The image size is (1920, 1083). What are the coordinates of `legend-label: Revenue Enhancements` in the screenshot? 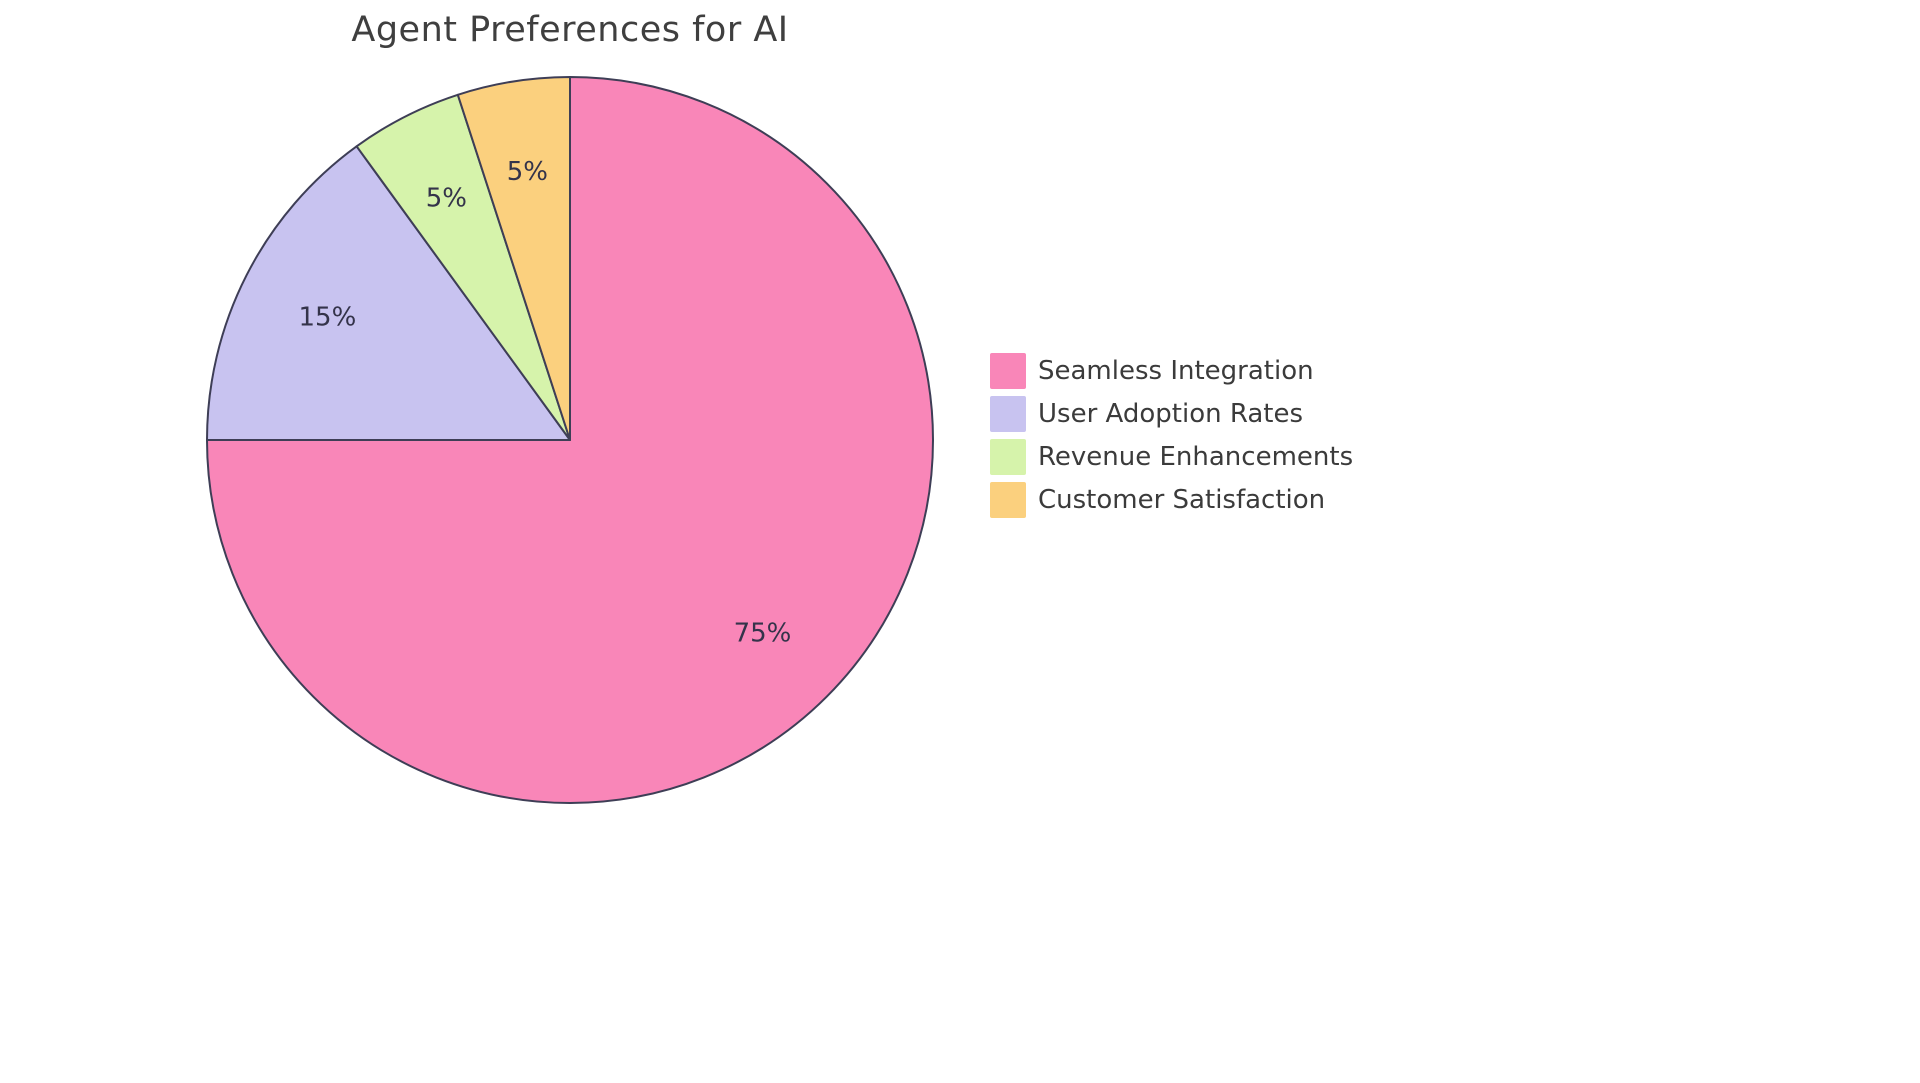 It's located at (1196, 457).